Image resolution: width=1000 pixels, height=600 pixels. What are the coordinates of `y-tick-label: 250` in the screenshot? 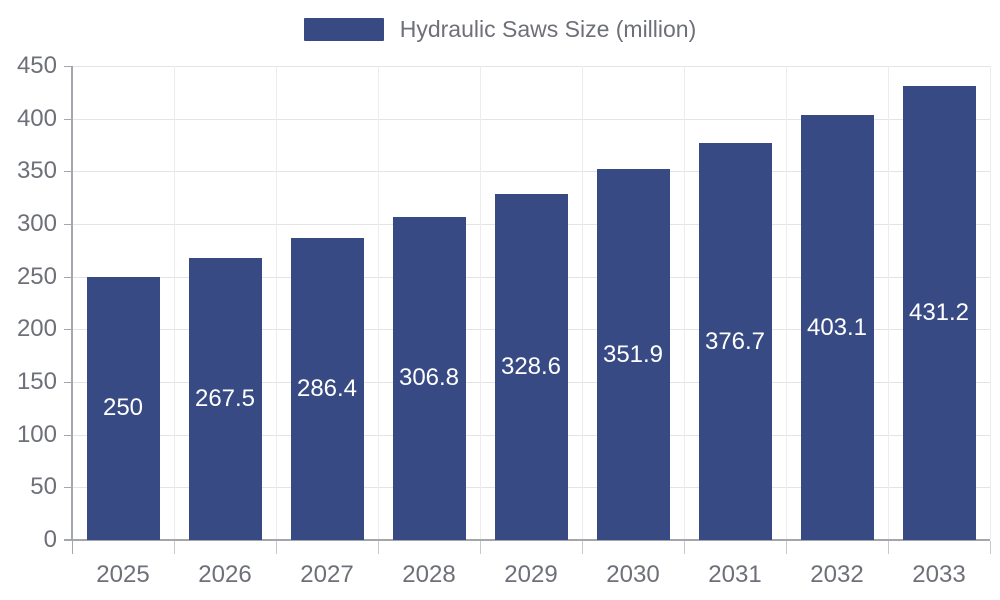 It's located at (36, 276).